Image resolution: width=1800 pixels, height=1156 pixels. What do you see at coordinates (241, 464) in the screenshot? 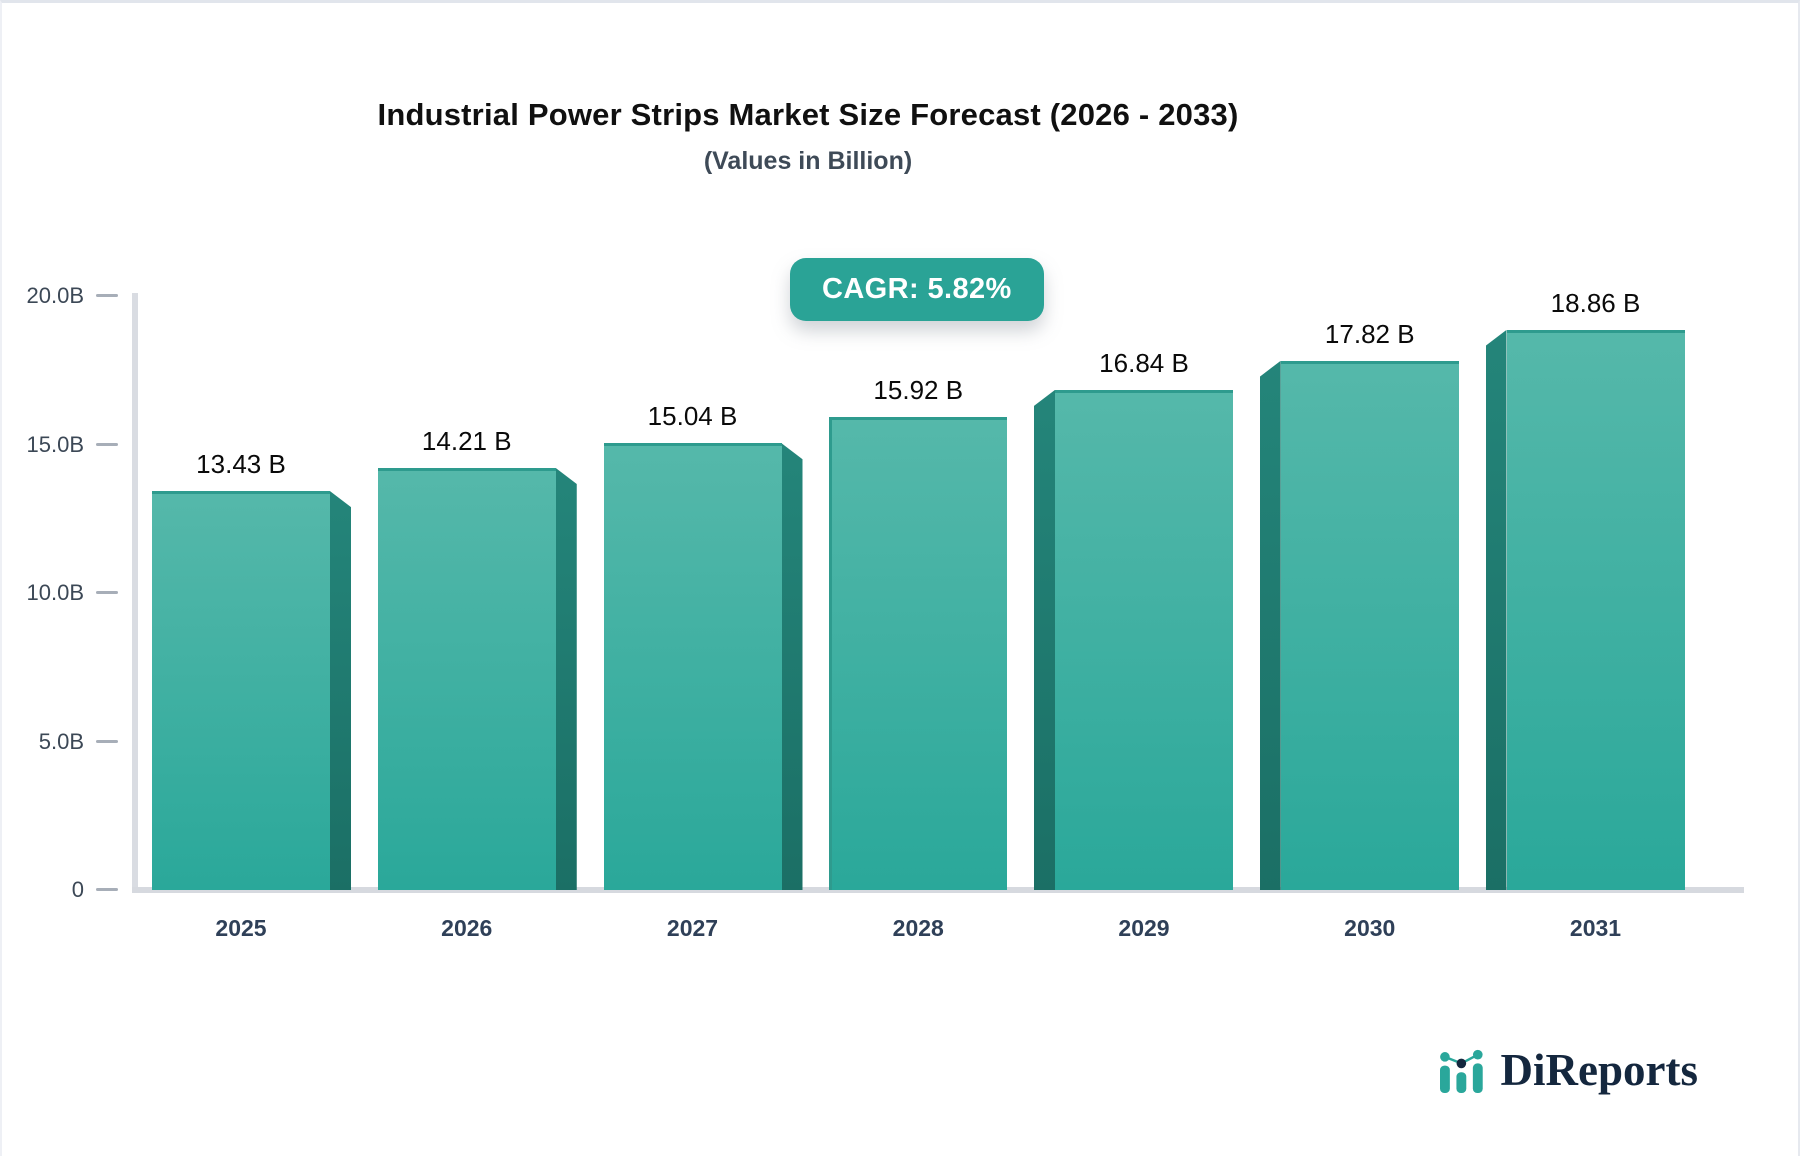
I see `bar-value-label: 13.43 B` at bounding box center [241, 464].